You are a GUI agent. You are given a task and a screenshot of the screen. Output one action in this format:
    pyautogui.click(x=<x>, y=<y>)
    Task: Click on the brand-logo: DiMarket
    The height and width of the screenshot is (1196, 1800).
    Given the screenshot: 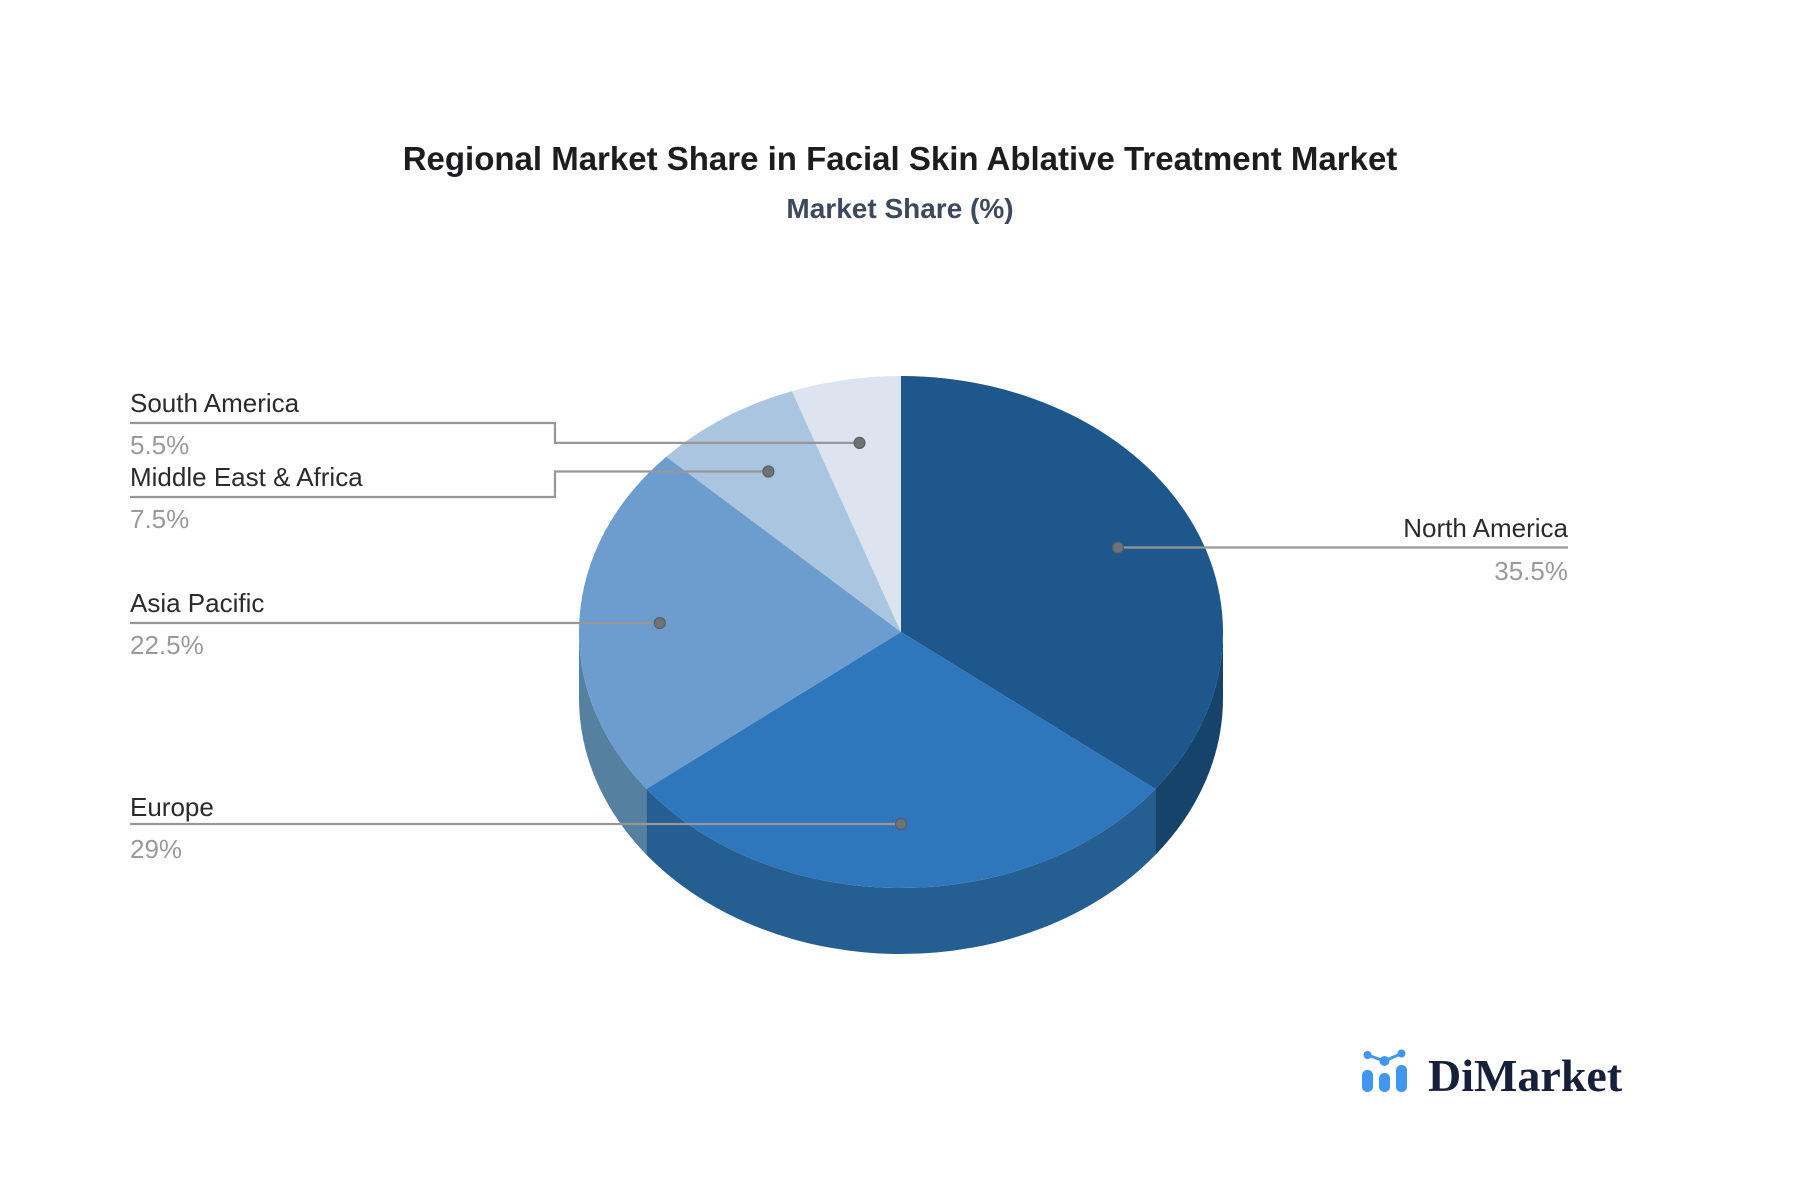 What is the action you would take?
    pyautogui.click(x=1491, y=1066)
    